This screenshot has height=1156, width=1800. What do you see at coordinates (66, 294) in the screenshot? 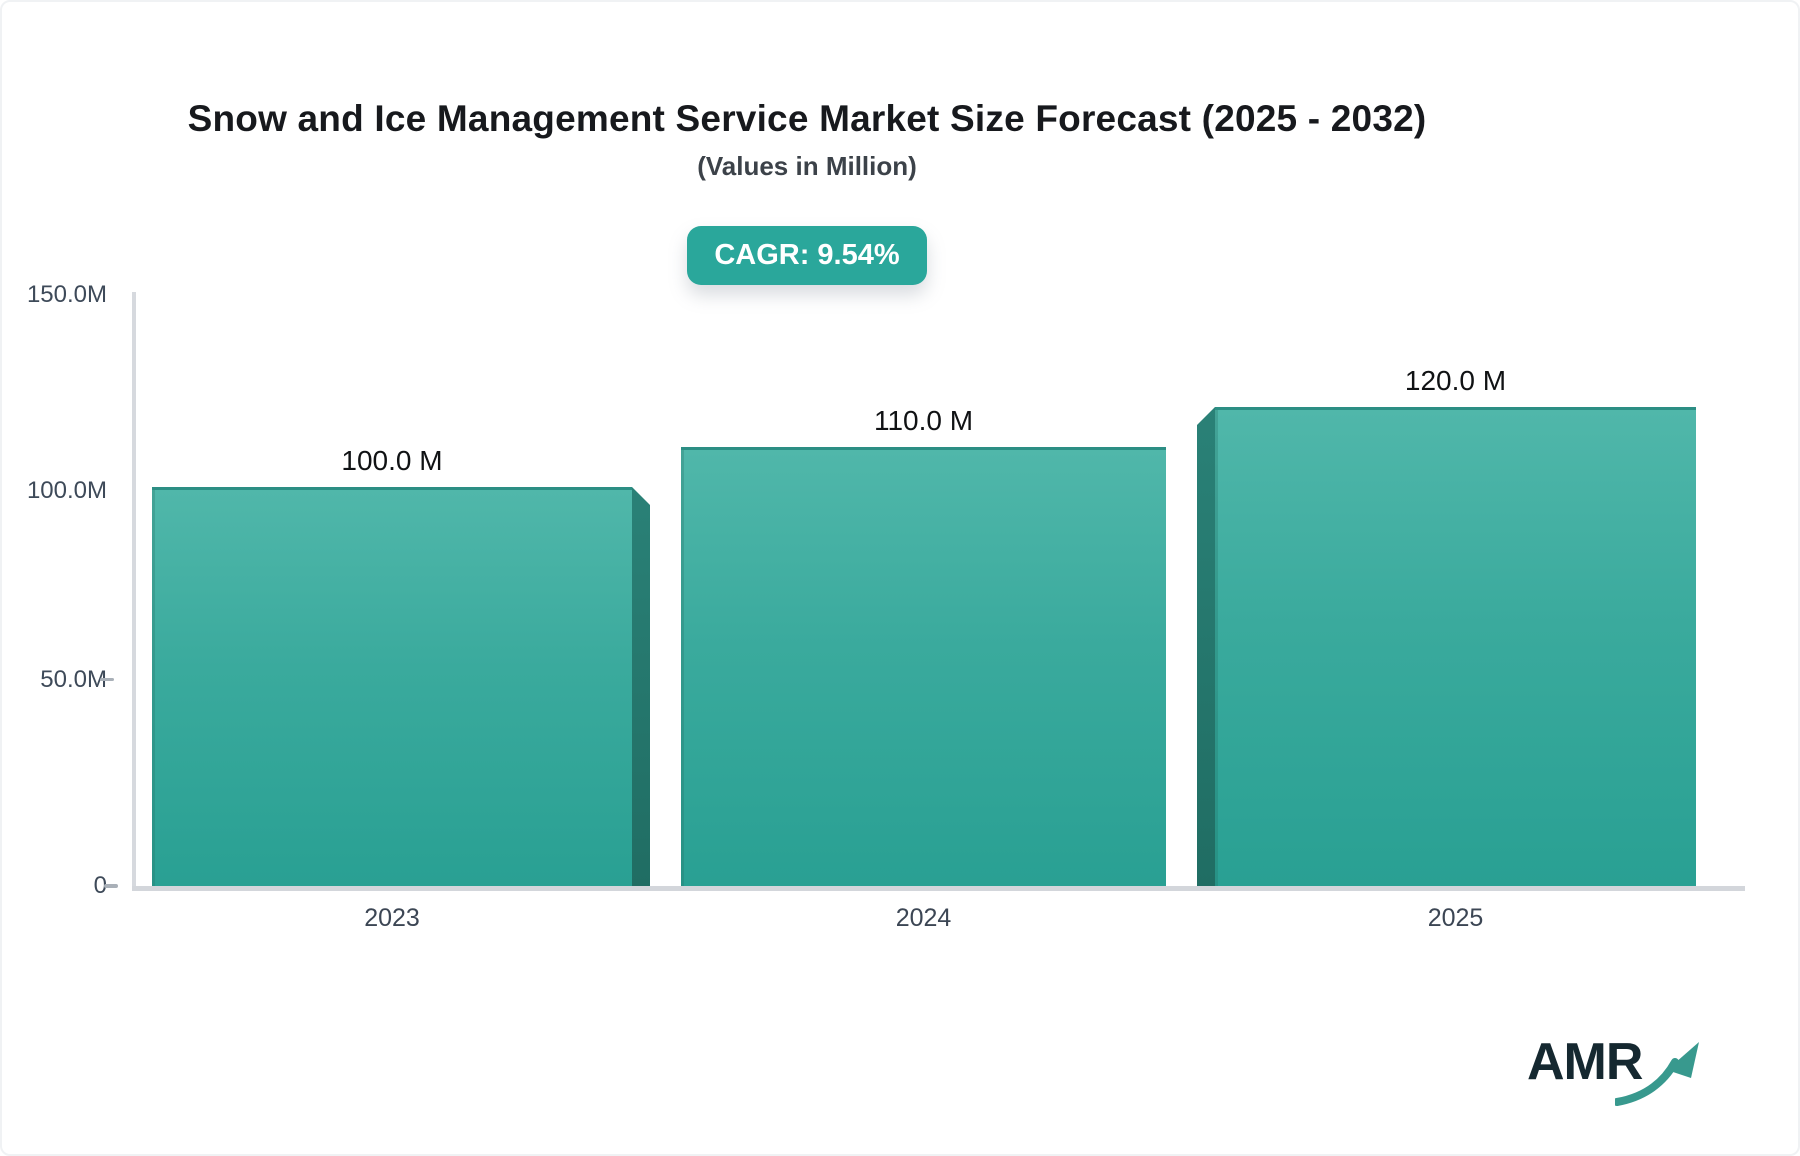
I see `y-axis-tick-label: 150.0M` at bounding box center [66, 294].